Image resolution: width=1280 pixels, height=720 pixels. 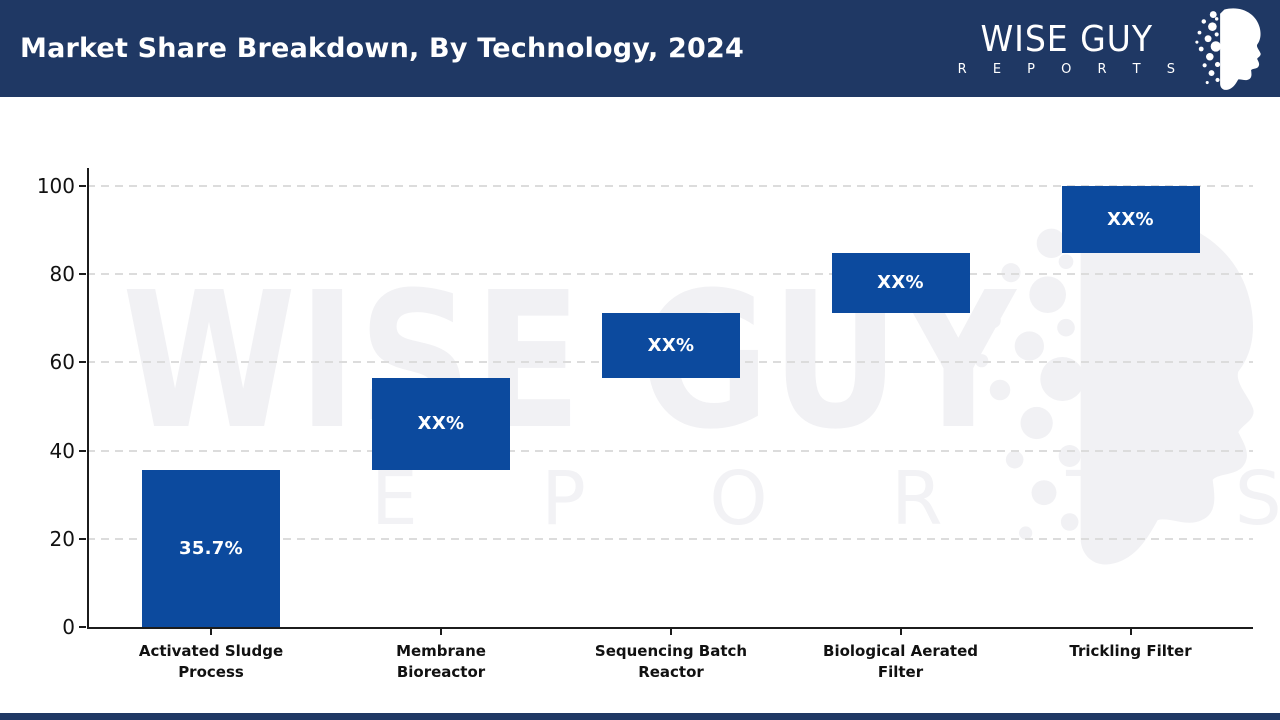 I want to click on x-category-label: Trickling Filter, so click(x=1130, y=651).